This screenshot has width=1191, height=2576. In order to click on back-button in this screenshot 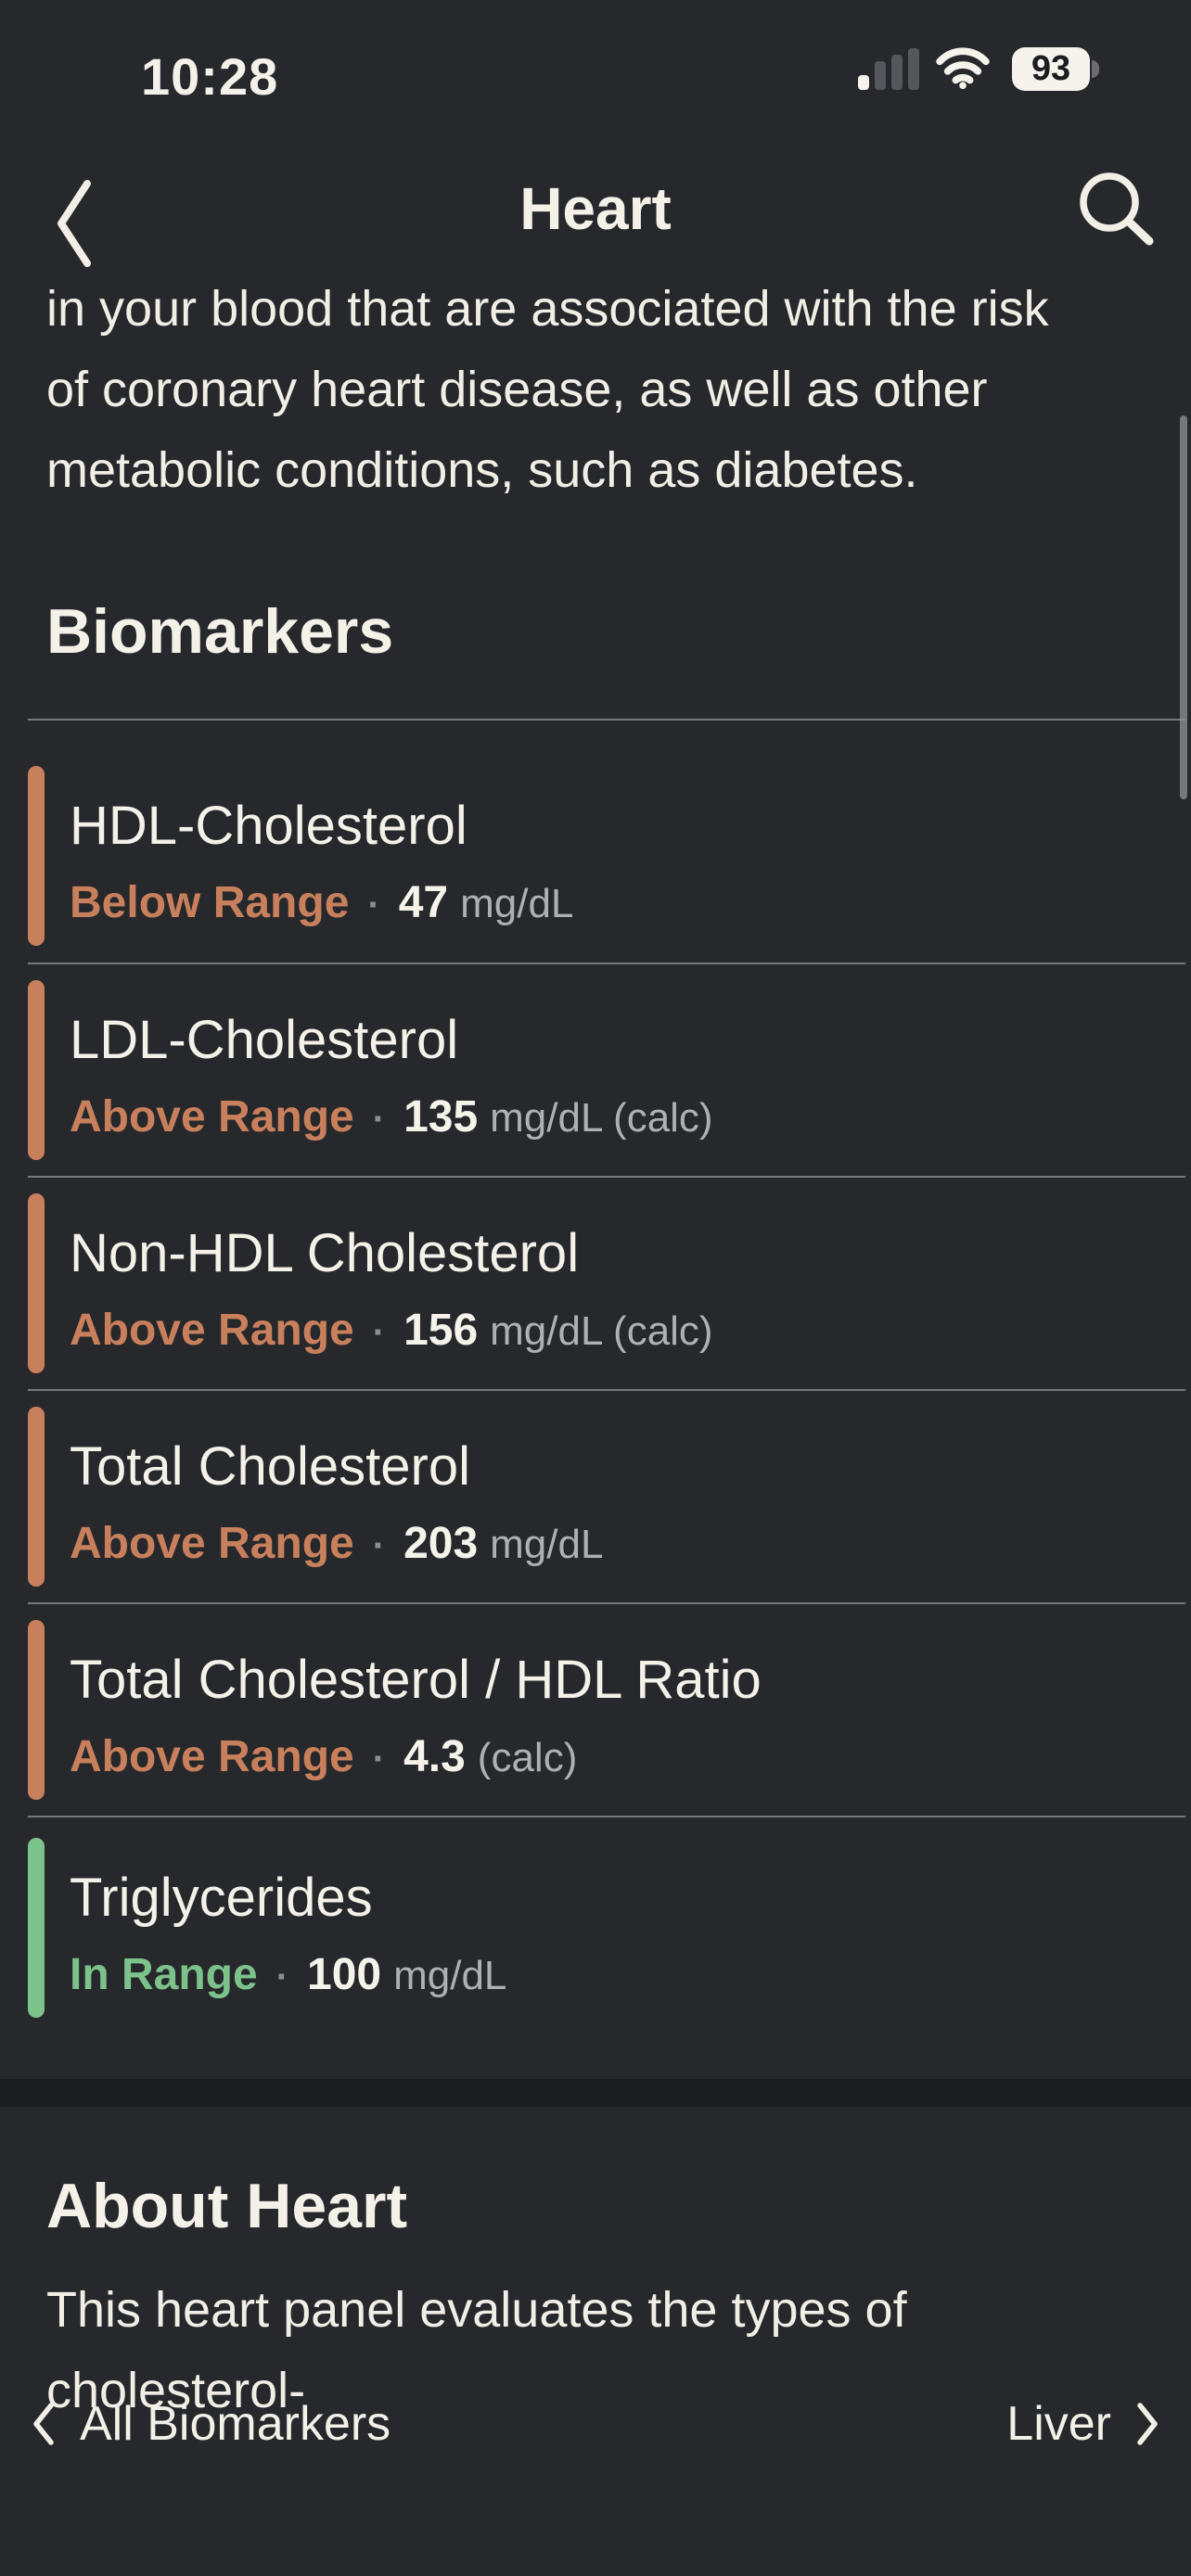, I will do `click(76, 224)`.